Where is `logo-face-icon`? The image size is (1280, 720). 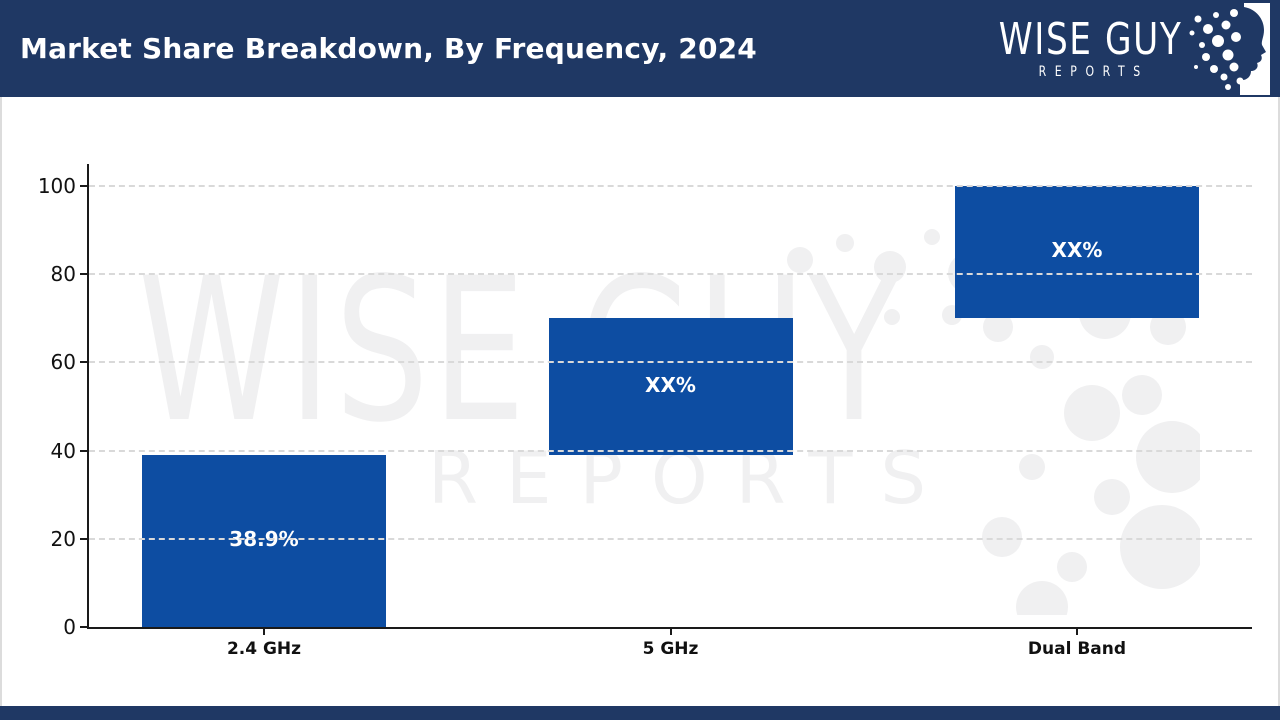 logo-face-icon is located at coordinates (1229, 48).